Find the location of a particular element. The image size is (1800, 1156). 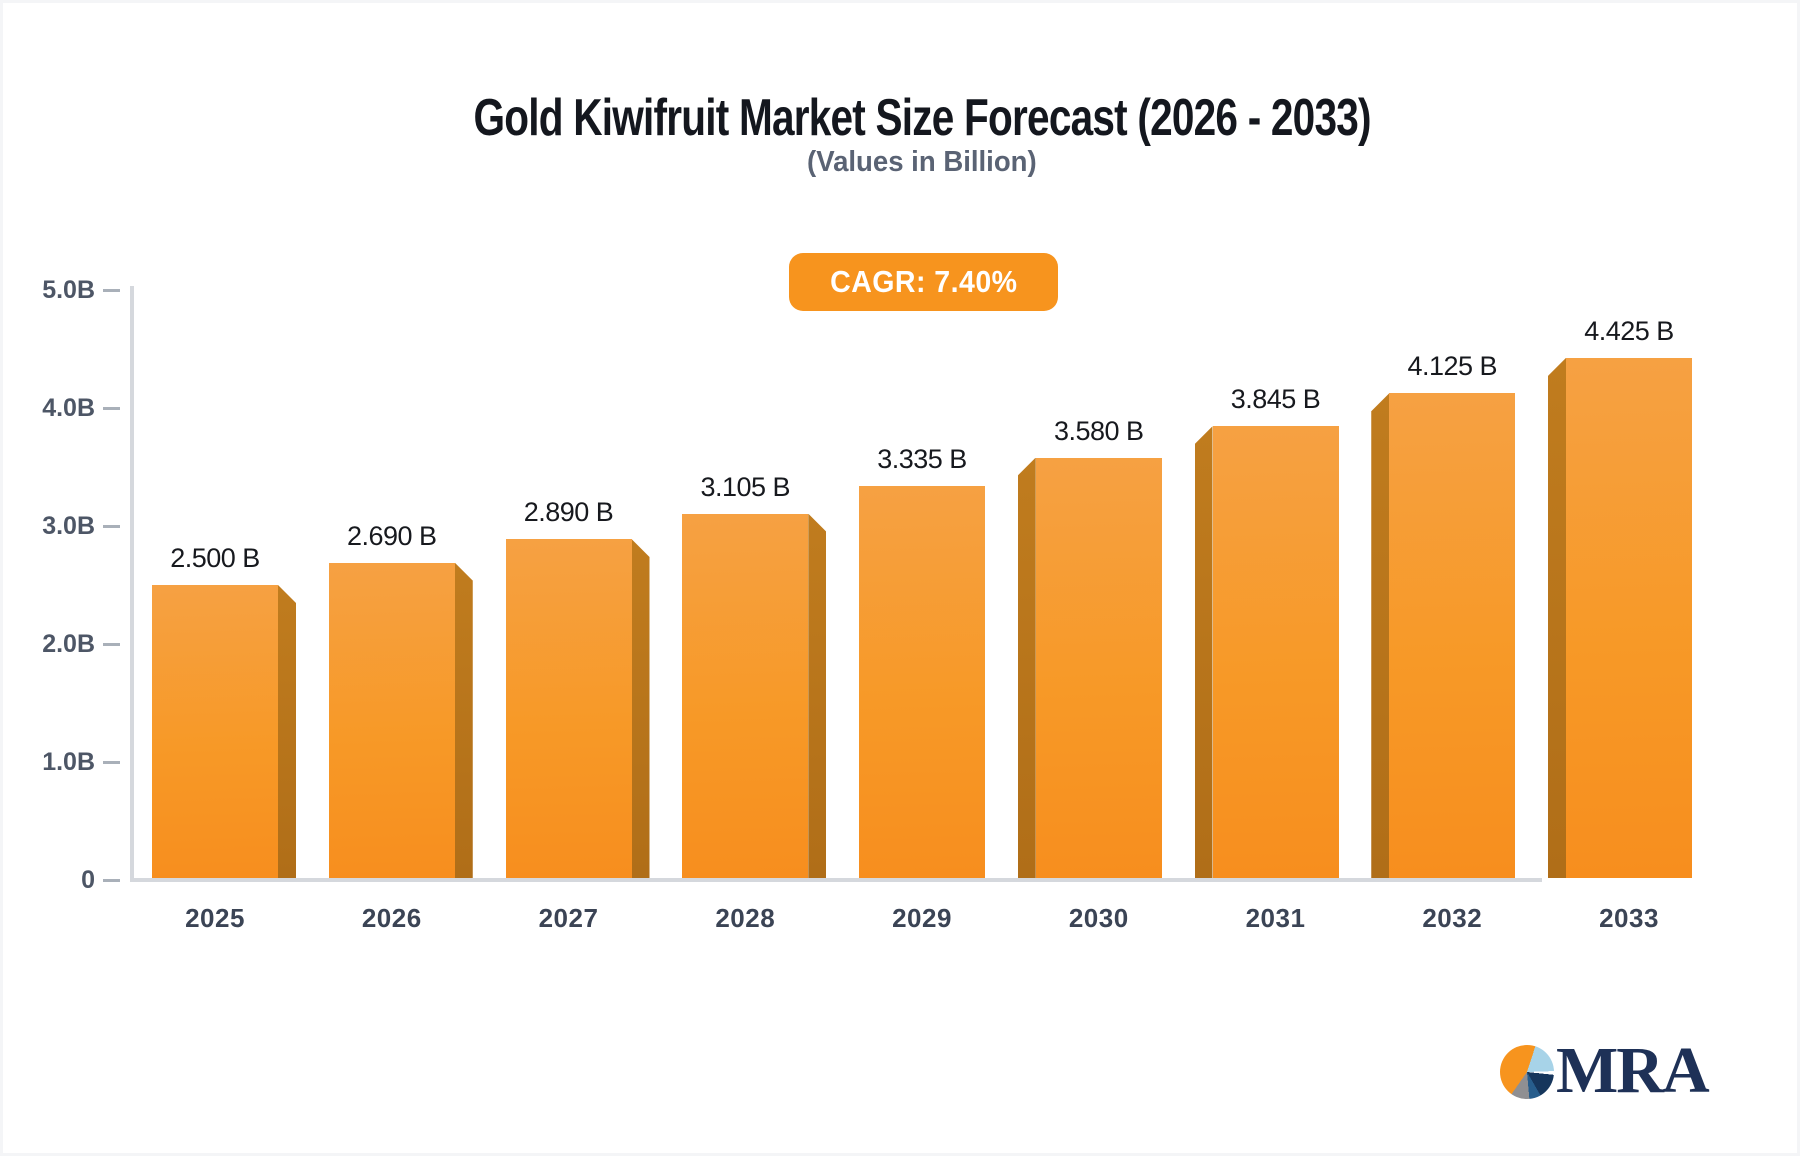

x-axis-label-2028: 2028 is located at coordinates (745, 918).